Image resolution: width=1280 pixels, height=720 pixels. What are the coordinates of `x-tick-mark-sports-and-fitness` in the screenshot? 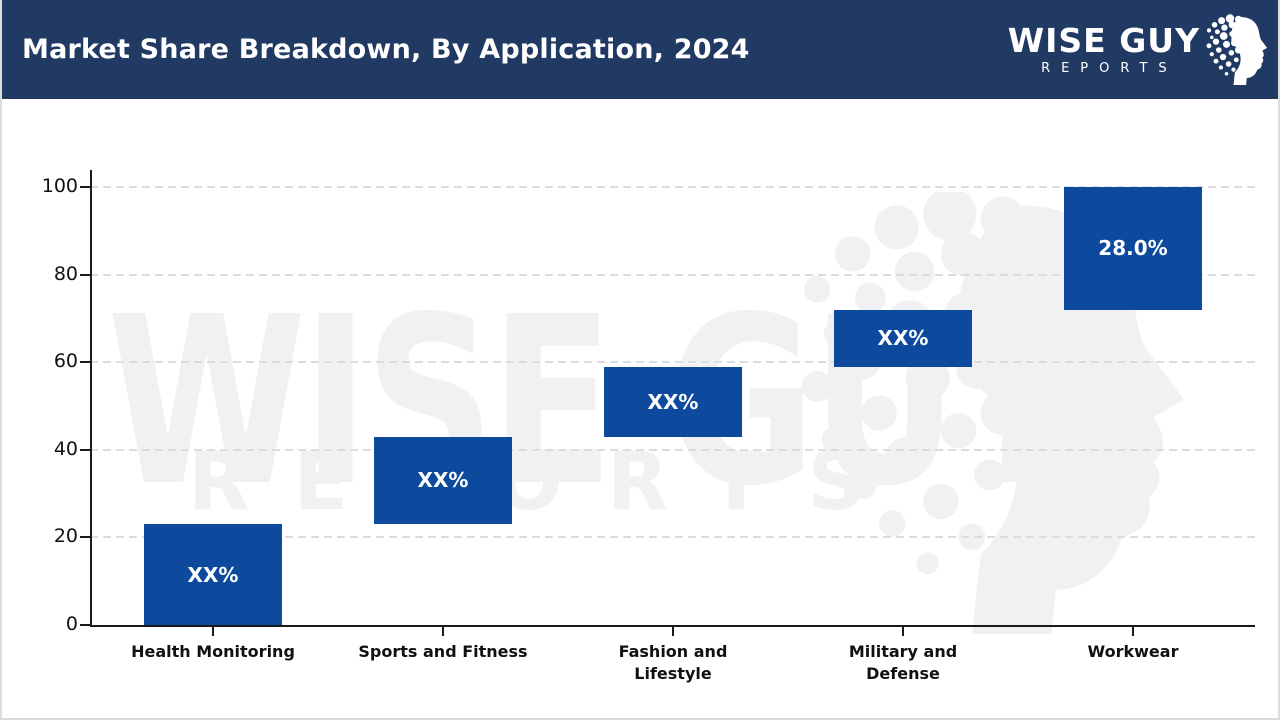 It's located at (443, 631).